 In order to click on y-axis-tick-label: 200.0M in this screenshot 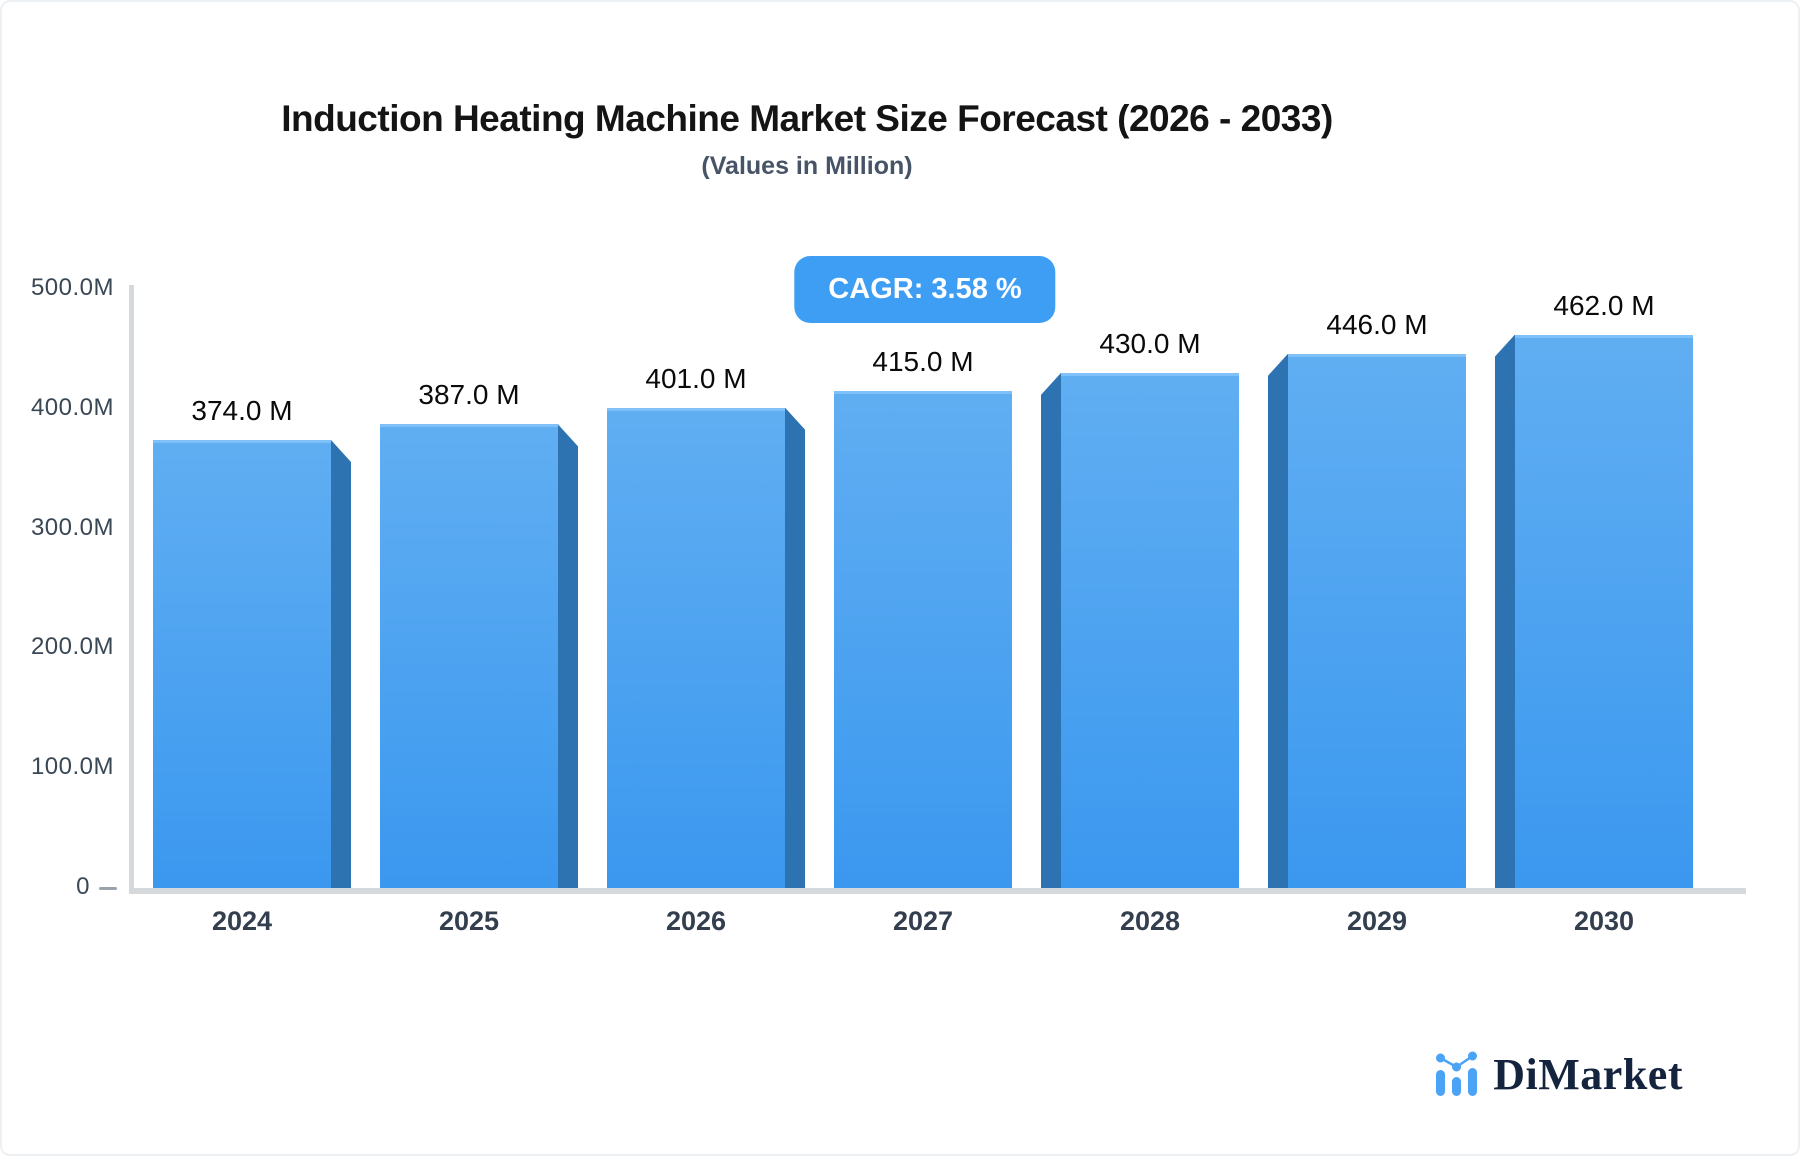, I will do `click(72, 647)`.